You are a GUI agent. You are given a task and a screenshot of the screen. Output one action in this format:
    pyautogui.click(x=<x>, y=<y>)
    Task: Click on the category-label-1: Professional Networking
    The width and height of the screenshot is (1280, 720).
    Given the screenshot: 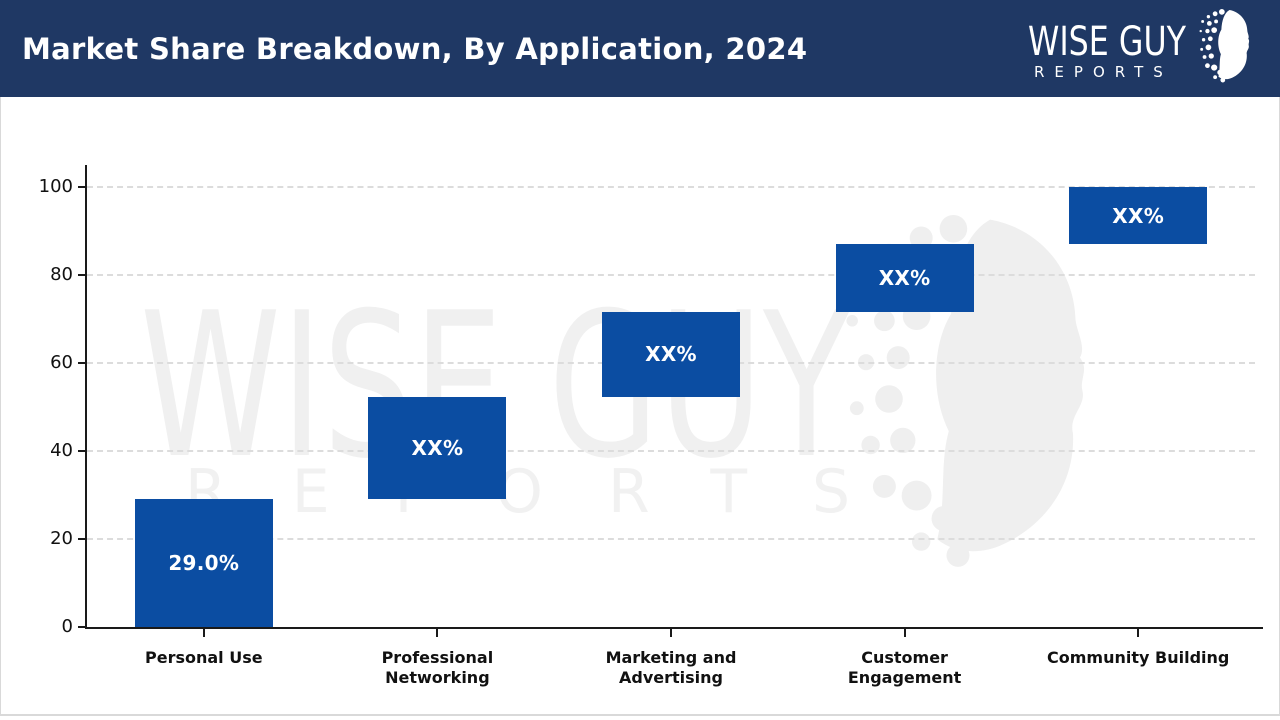 What is the action you would take?
    pyautogui.click(x=437, y=667)
    